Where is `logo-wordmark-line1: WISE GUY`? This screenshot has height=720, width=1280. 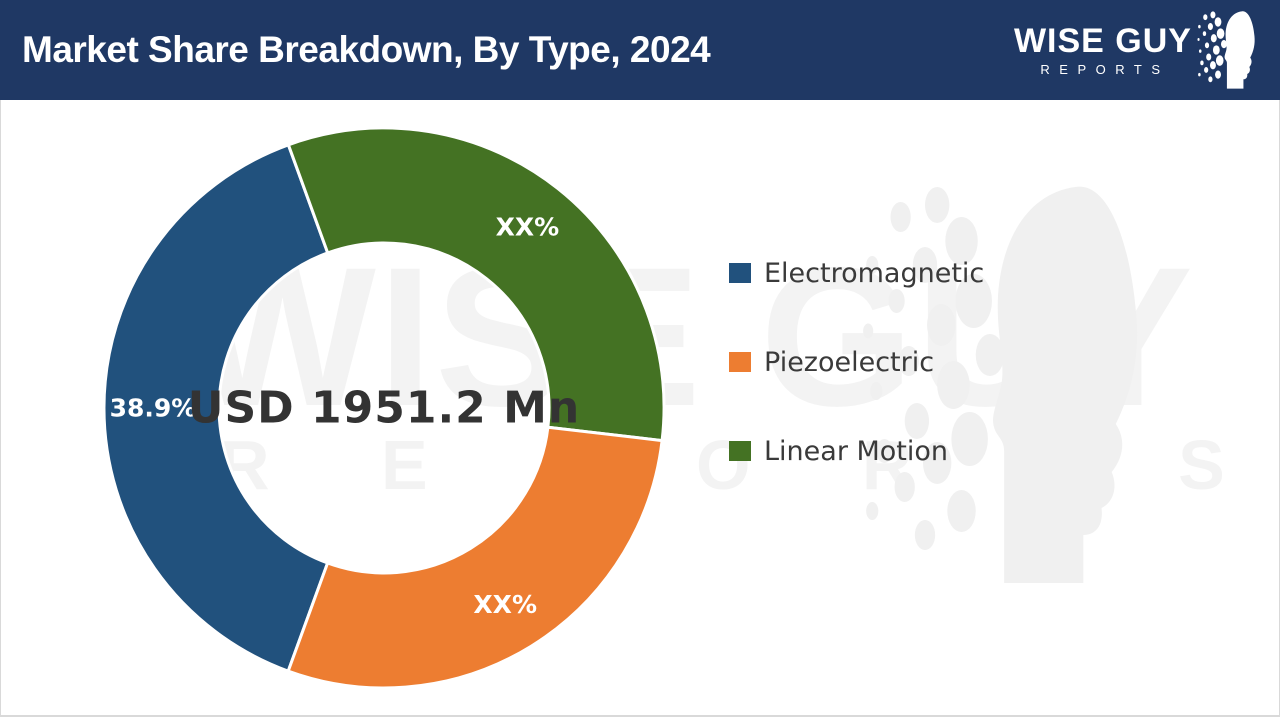 logo-wordmark-line1: WISE GUY is located at coordinates (1102, 40).